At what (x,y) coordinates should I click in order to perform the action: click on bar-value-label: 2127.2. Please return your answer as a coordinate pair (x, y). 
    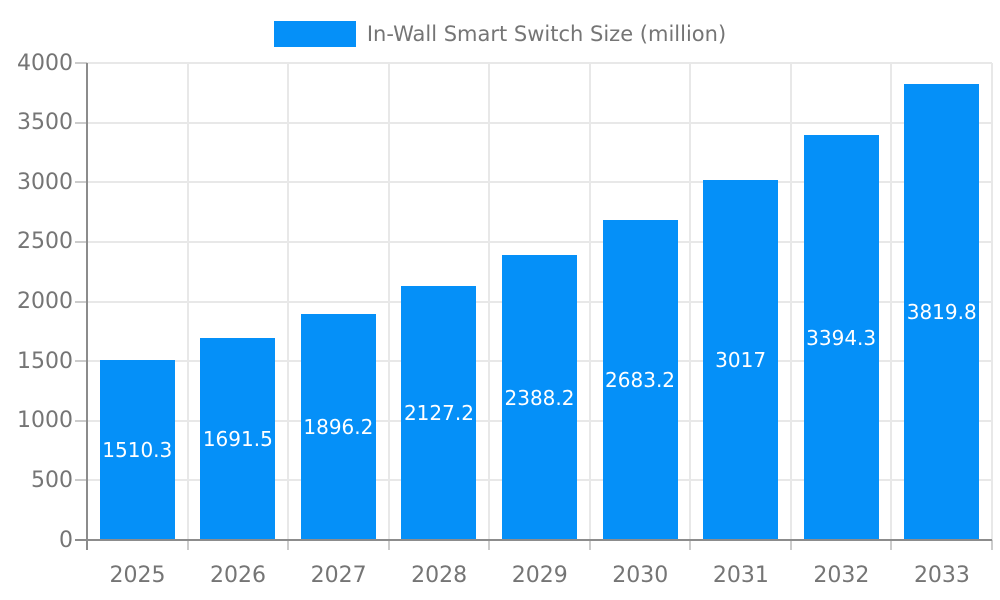
    Looking at the image, I should click on (438, 413).